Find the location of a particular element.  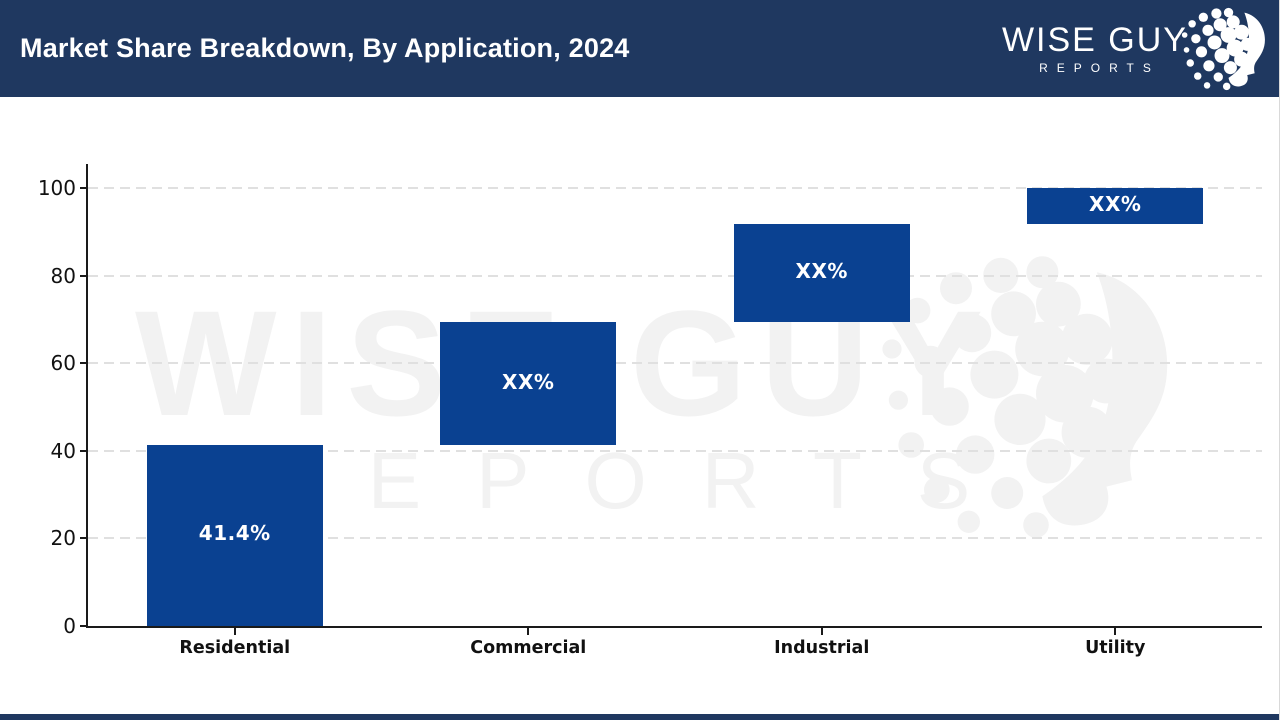

wiseguy-logo: WISE GUY REPORTS is located at coordinates (1136, 49).